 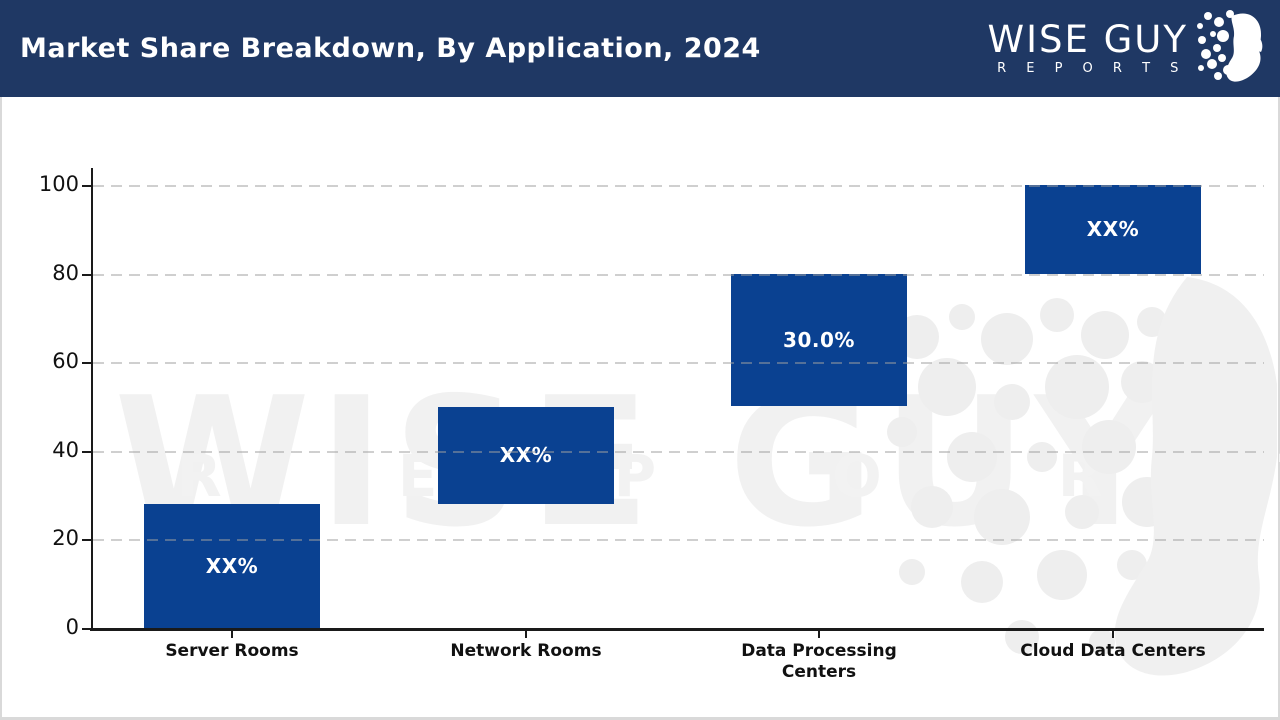 I want to click on y-tick-label: 40, so click(x=65, y=449).